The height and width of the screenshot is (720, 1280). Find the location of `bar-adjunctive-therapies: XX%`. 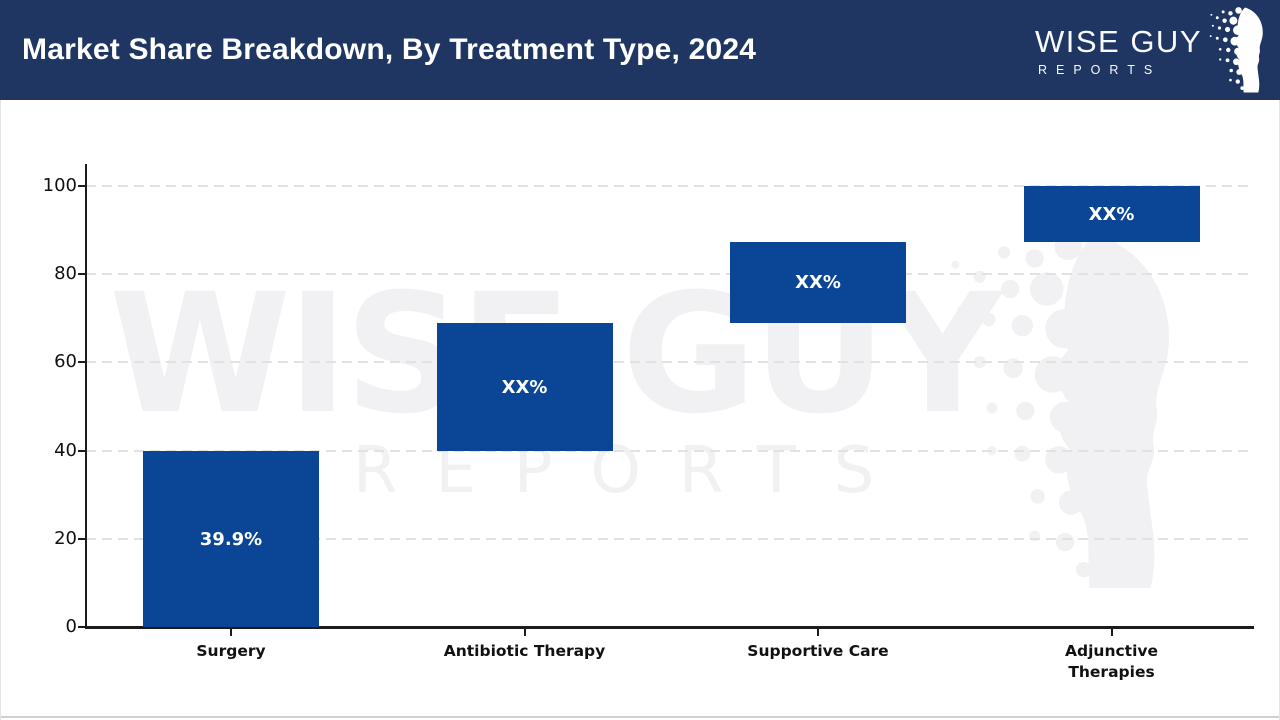

bar-adjunctive-therapies: XX% is located at coordinates (1111, 214).